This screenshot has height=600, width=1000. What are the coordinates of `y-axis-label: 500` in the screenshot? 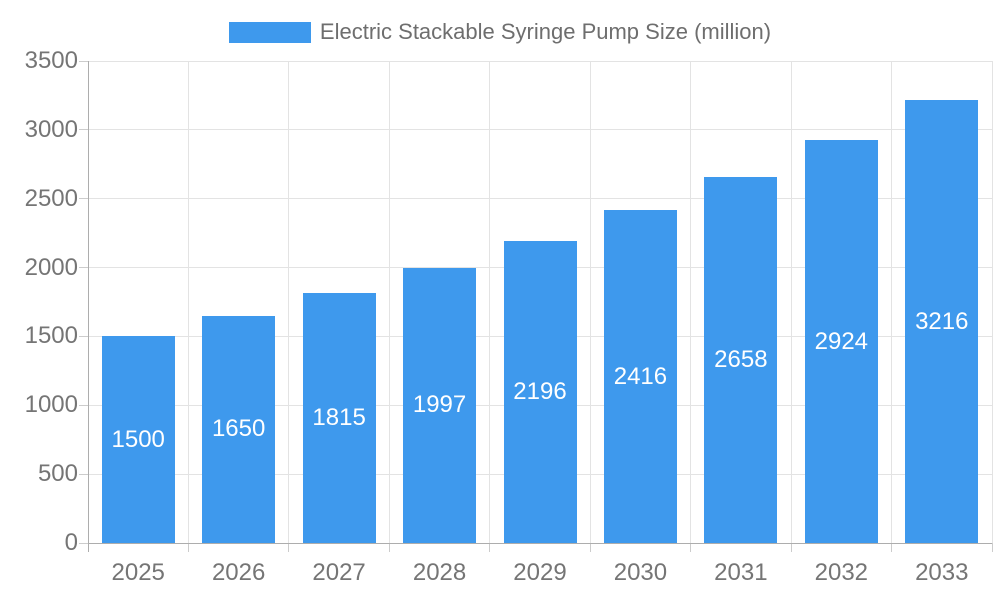 It's located at (57, 474).